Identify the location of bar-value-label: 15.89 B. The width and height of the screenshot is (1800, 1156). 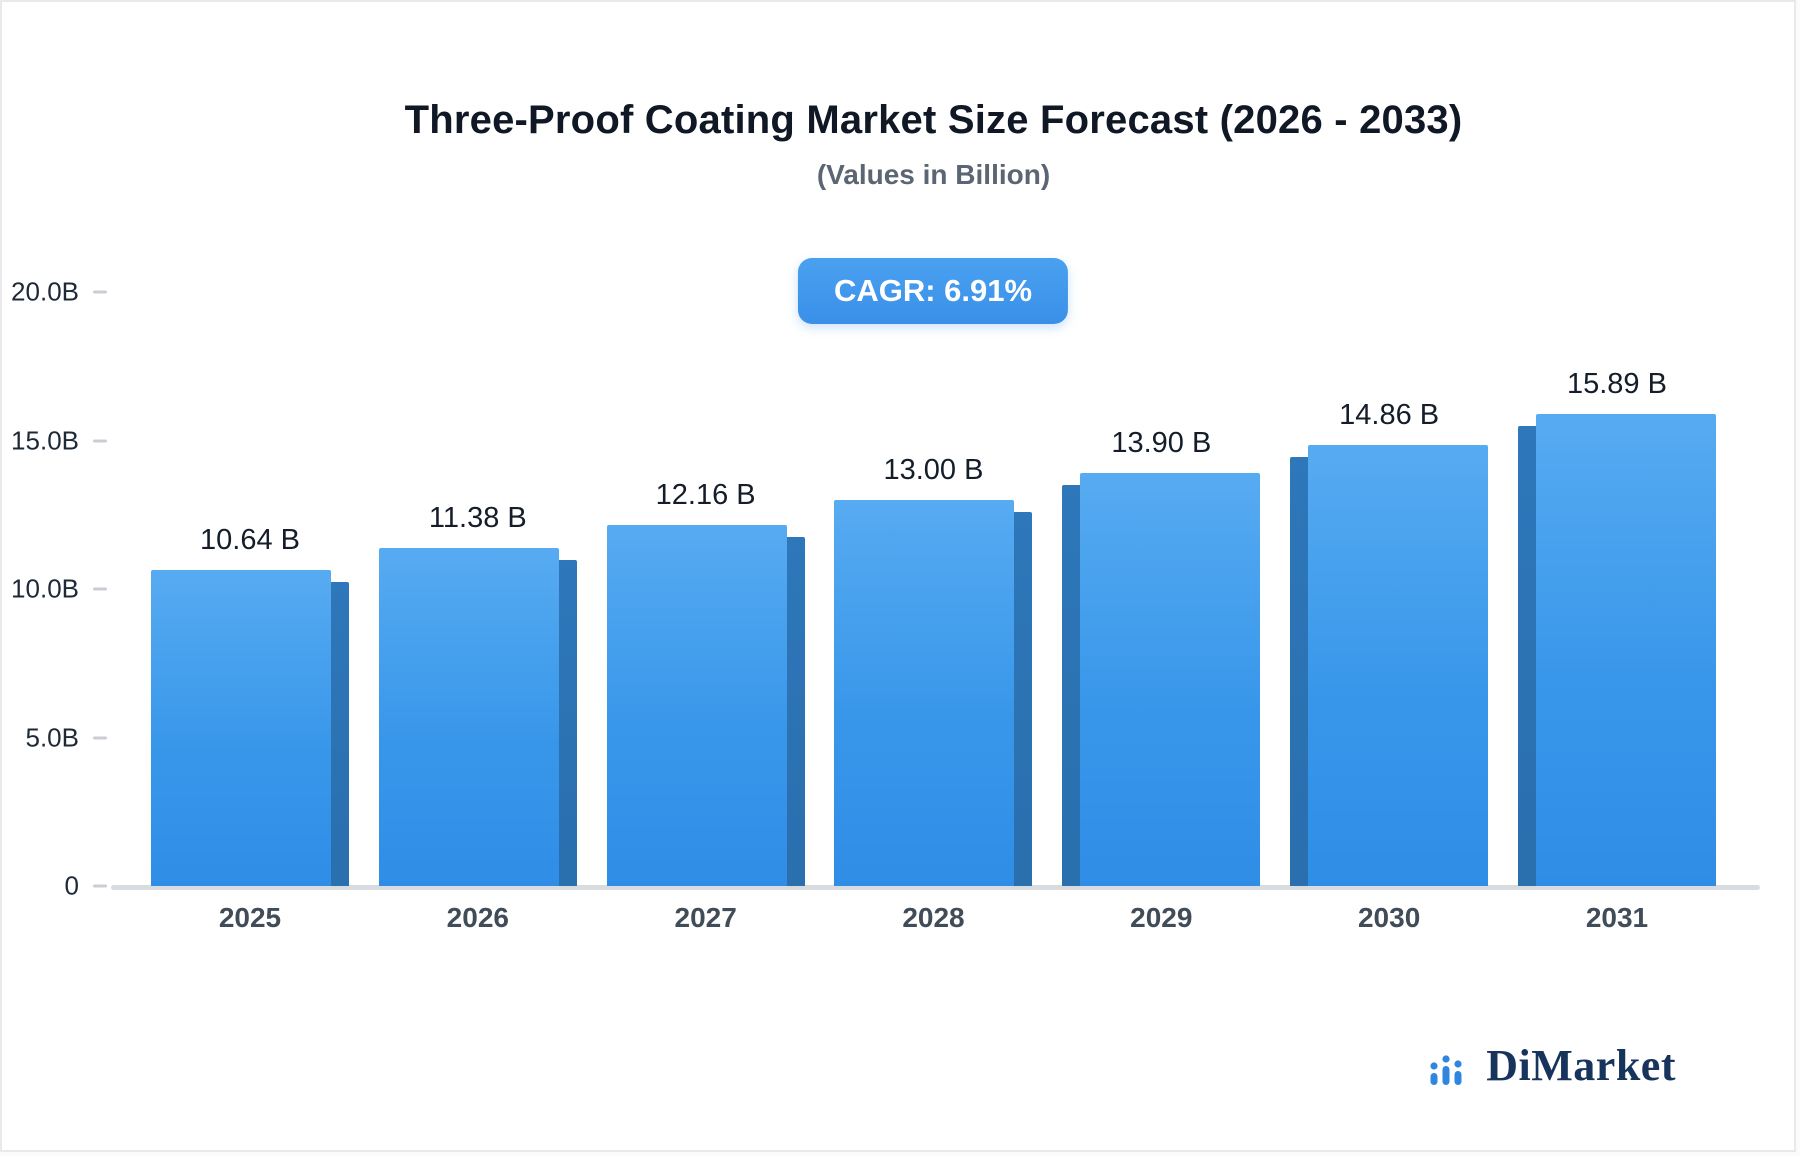
(1616, 384).